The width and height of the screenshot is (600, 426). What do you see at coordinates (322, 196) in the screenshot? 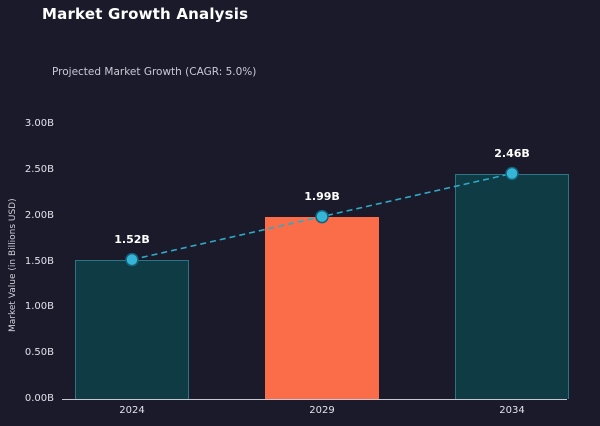
I see `value-label: 1.99B` at bounding box center [322, 196].